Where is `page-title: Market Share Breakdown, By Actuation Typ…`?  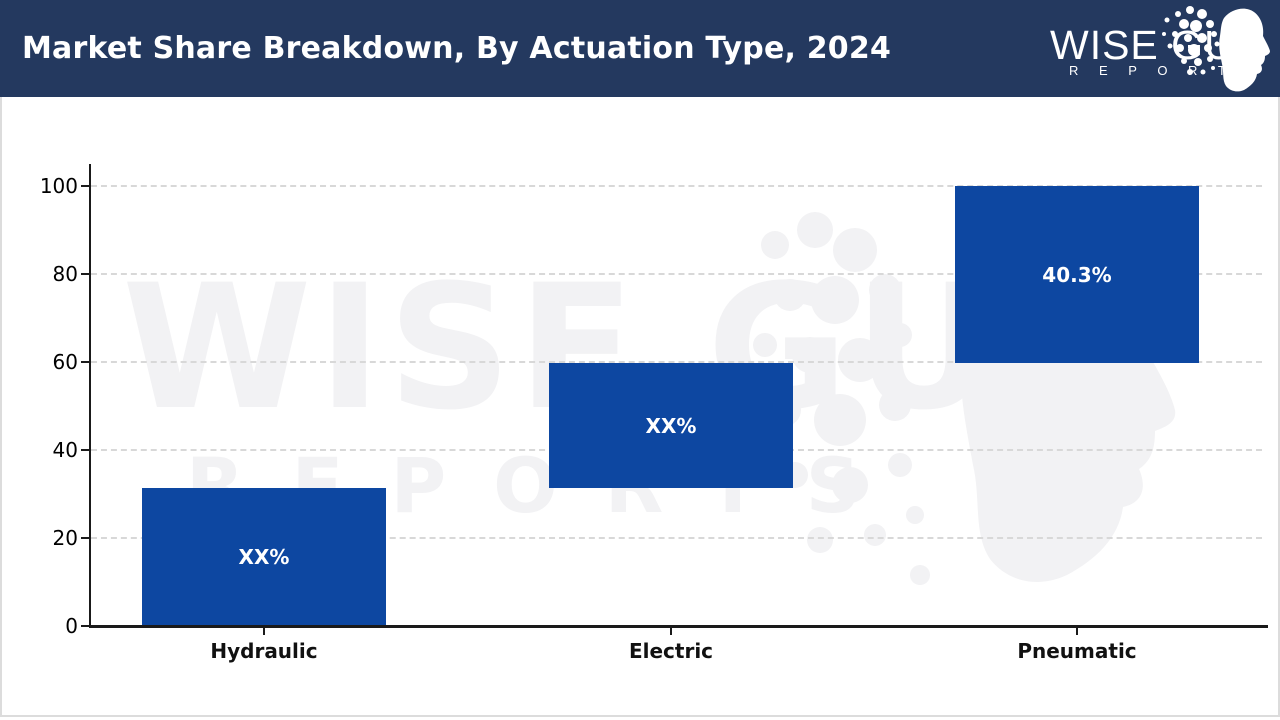 page-title: Market Share Breakdown, By Actuation Typ… is located at coordinates (457, 48).